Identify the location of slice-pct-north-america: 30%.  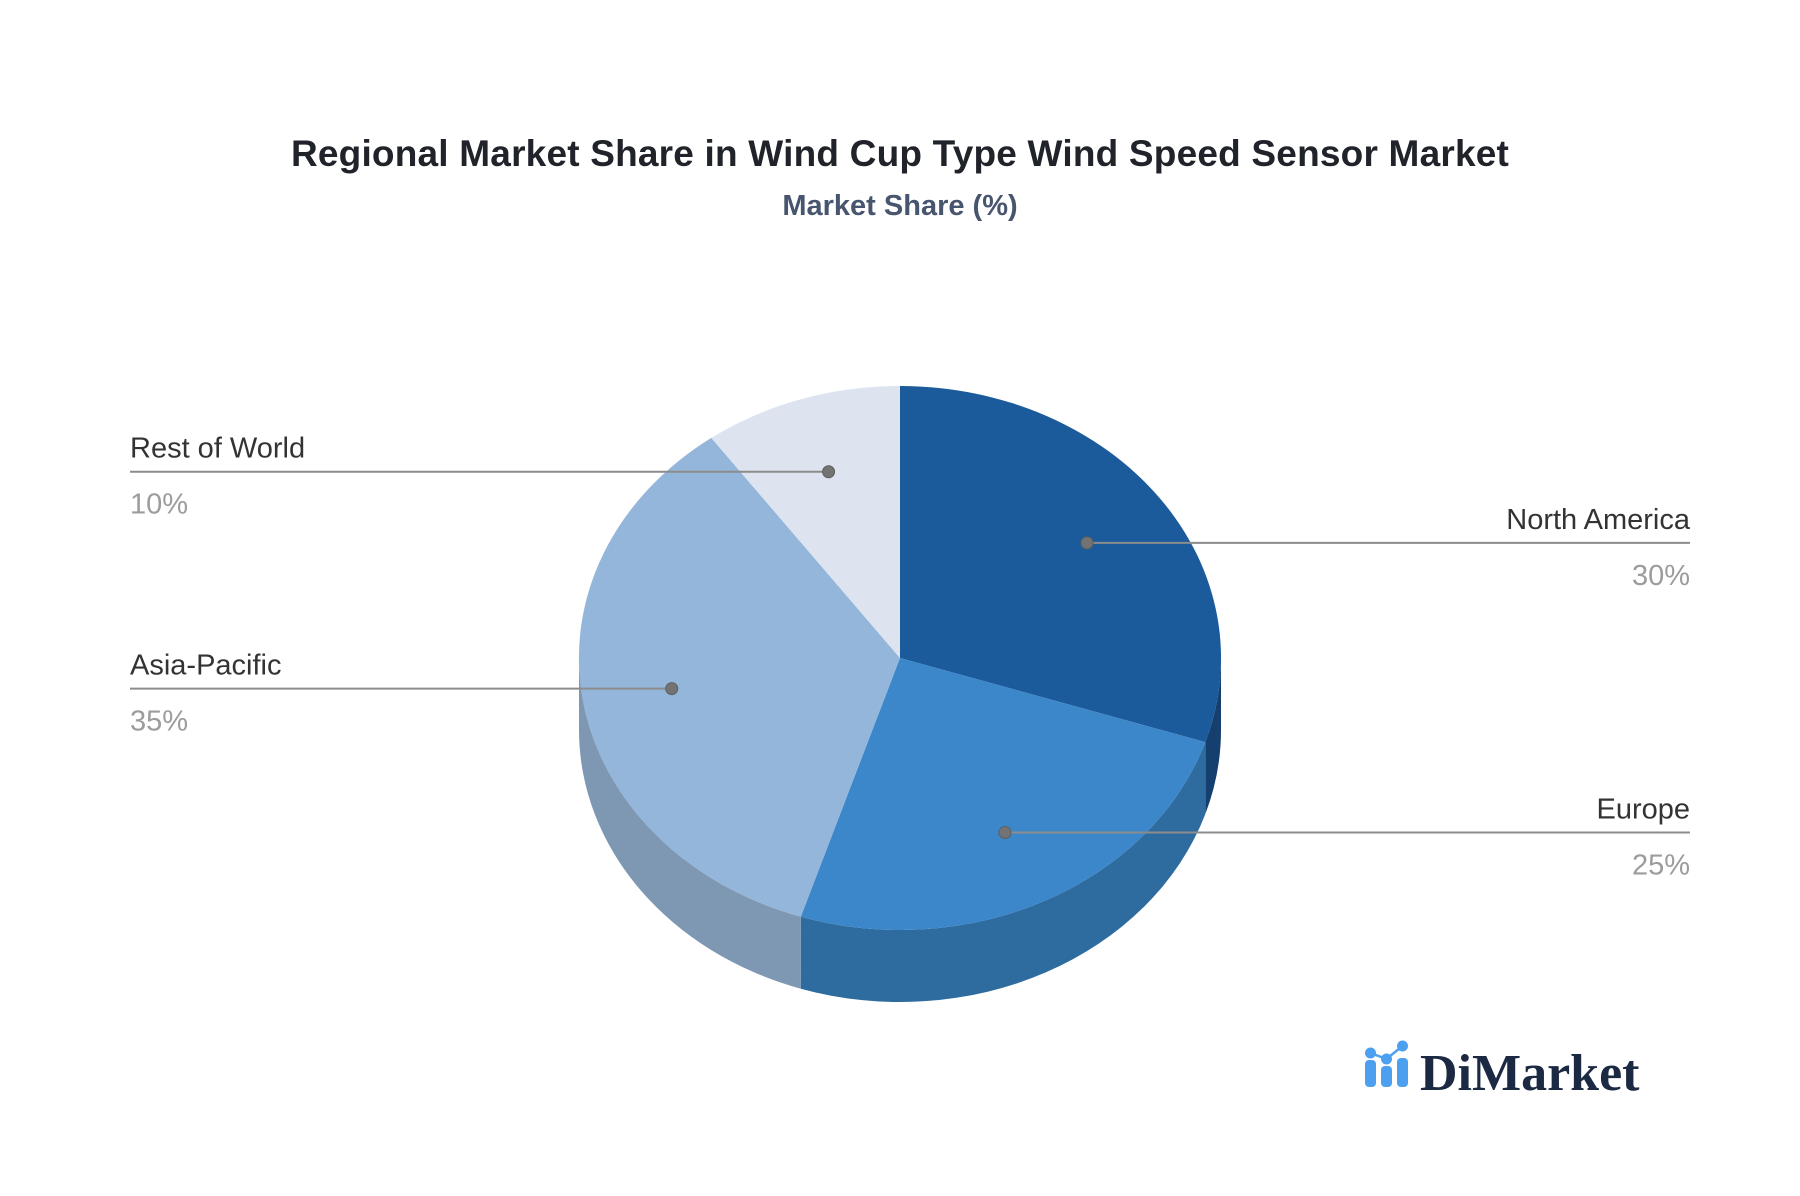
(1661, 576).